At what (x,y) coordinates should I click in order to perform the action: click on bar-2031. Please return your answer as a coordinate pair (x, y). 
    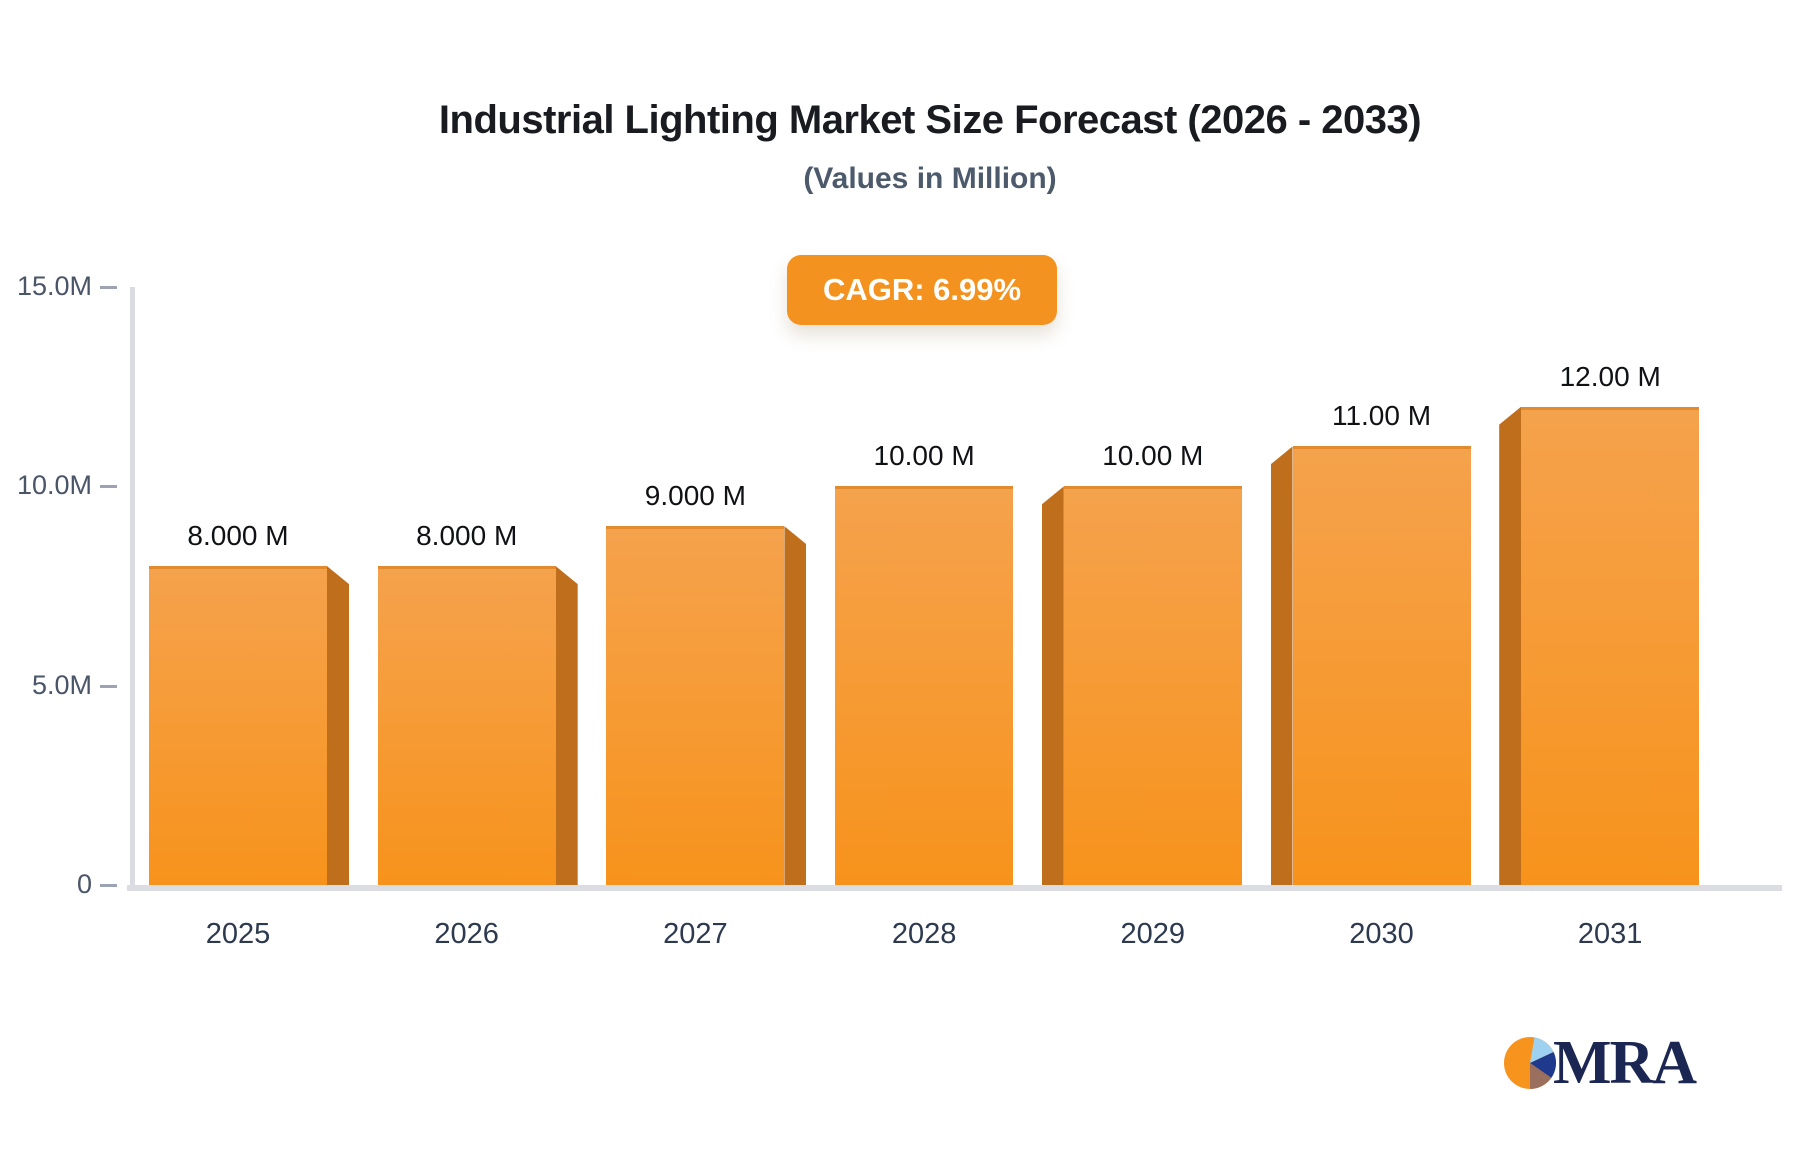
    Looking at the image, I should click on (1610, 645).